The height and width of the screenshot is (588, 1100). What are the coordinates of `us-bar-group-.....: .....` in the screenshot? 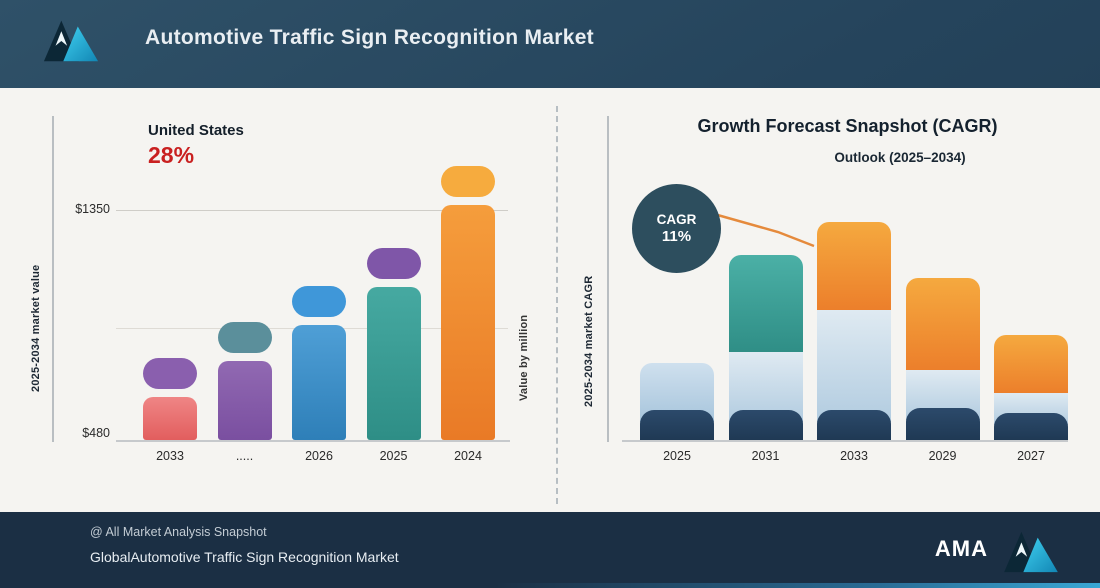 It's located at (244, 304).